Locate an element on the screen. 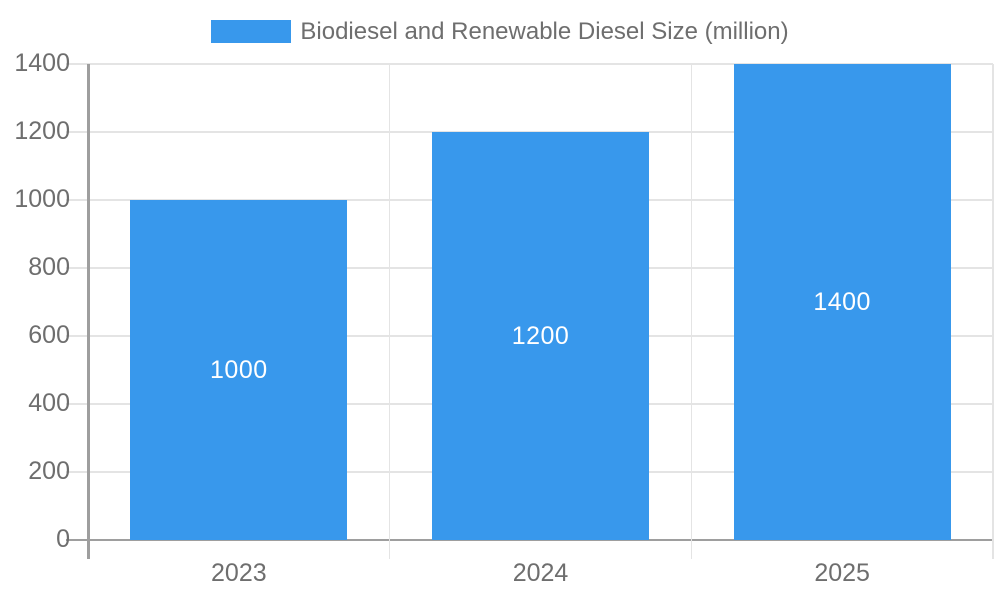  gridline-right-edge is located at coordinates (993, 311).